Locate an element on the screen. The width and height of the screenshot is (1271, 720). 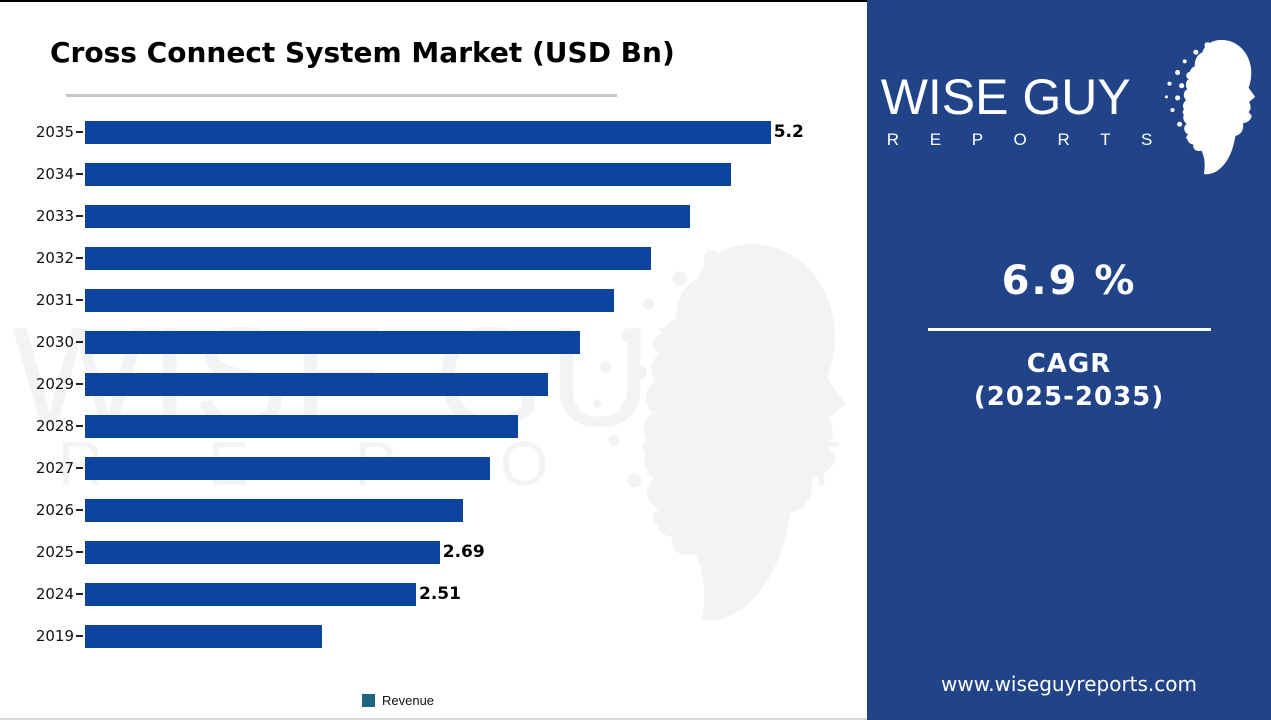
cagr-value: 6.9 % is located at coordinates (1069, 281).